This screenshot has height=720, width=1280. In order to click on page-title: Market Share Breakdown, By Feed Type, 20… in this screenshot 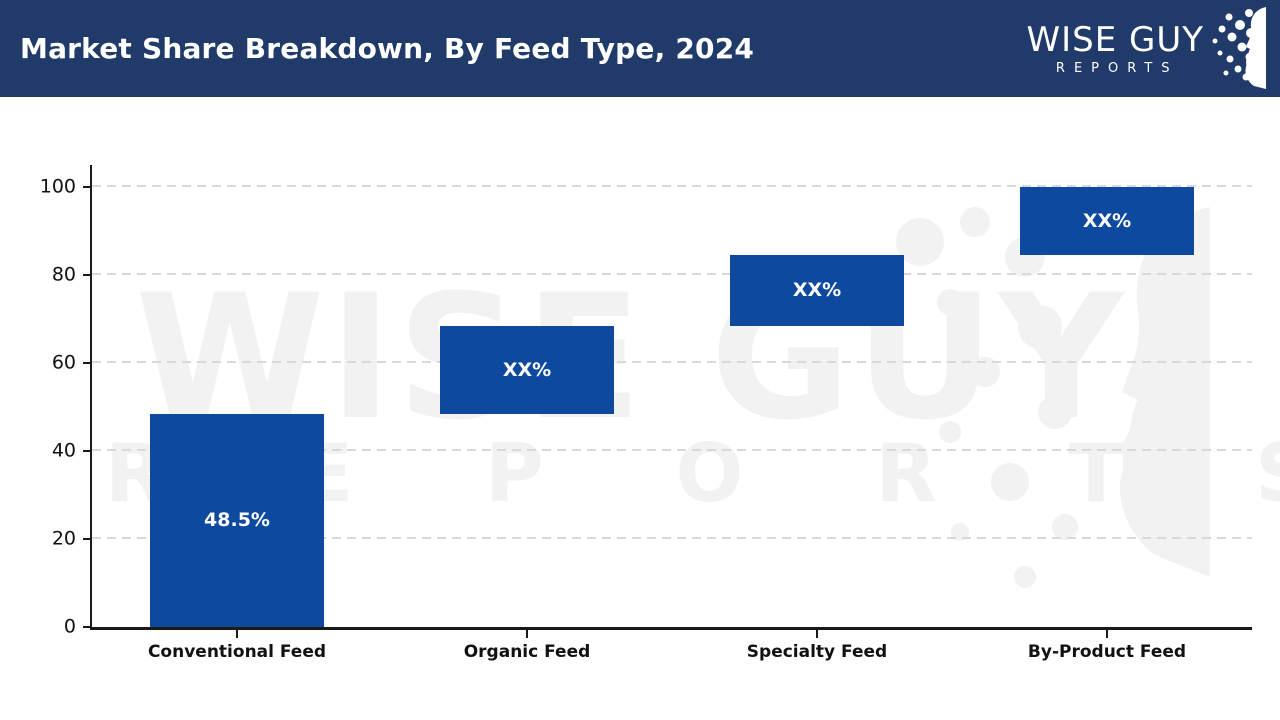, I will do `click(387, 48)`.